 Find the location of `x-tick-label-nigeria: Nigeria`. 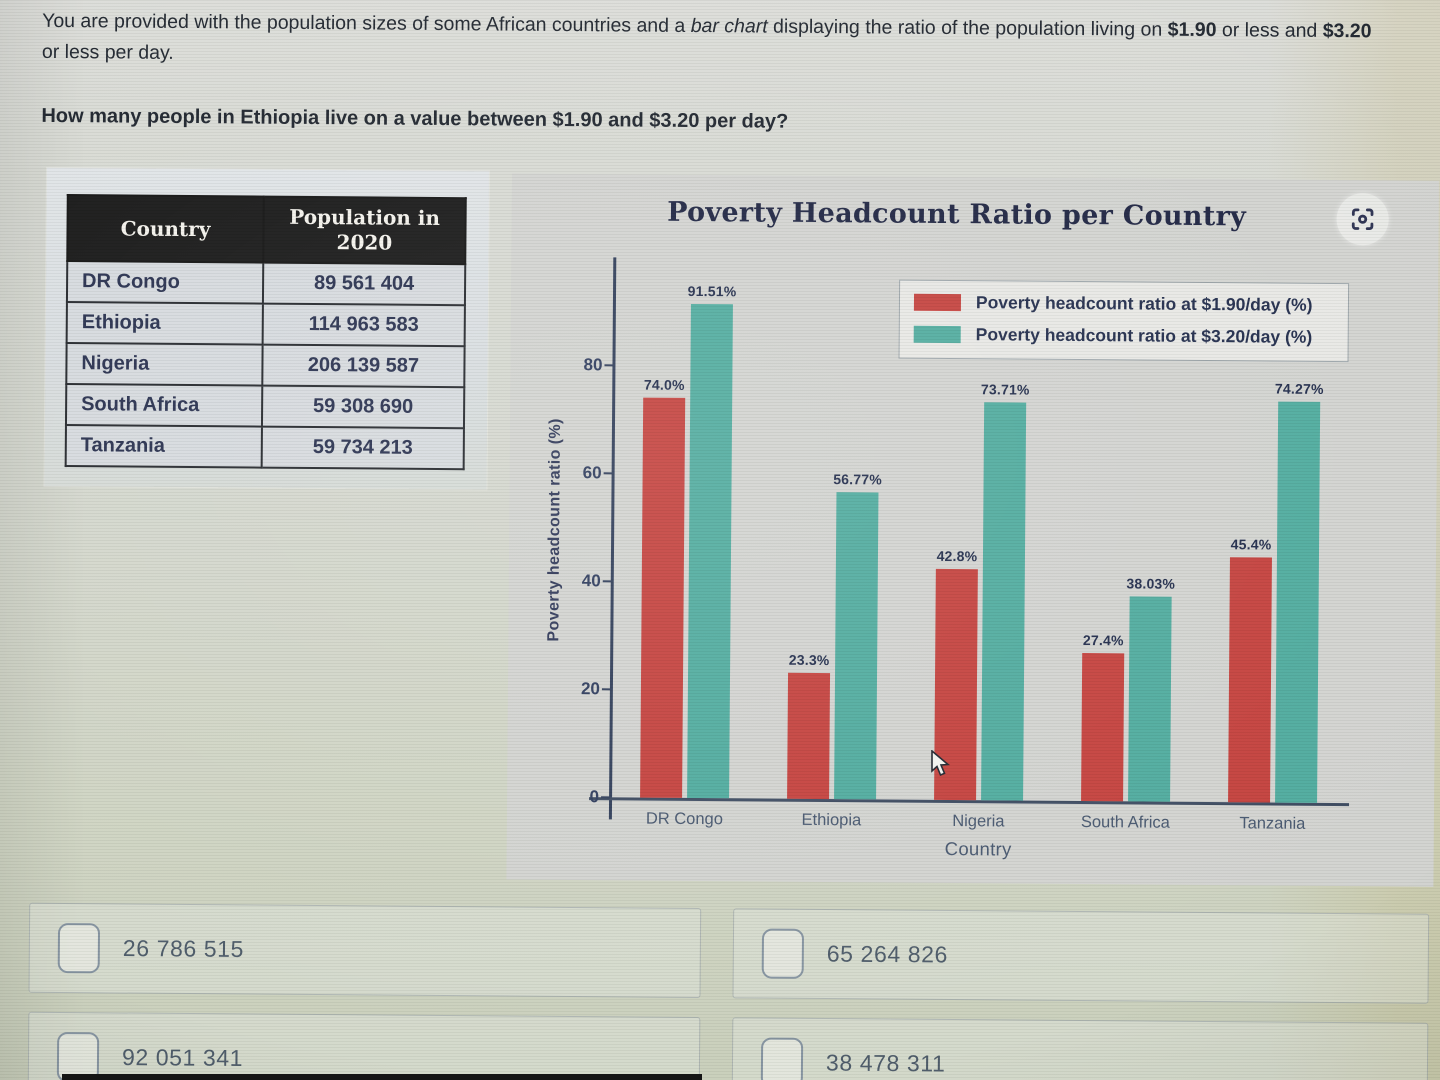

x-tick-label-nigeria: Nigeria is located at coordinates (978, 821).